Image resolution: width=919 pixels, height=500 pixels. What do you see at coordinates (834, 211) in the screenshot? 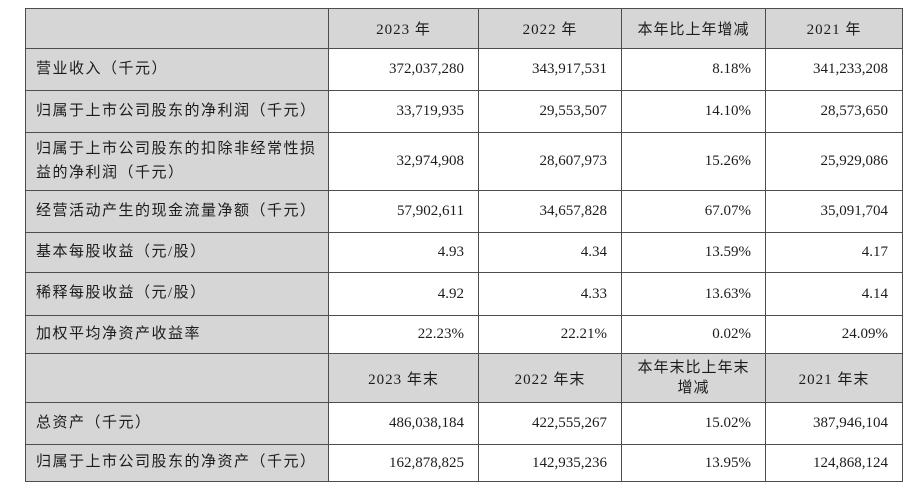
I see `cell-value: 35,091,704` at bounding box center [834, 211].